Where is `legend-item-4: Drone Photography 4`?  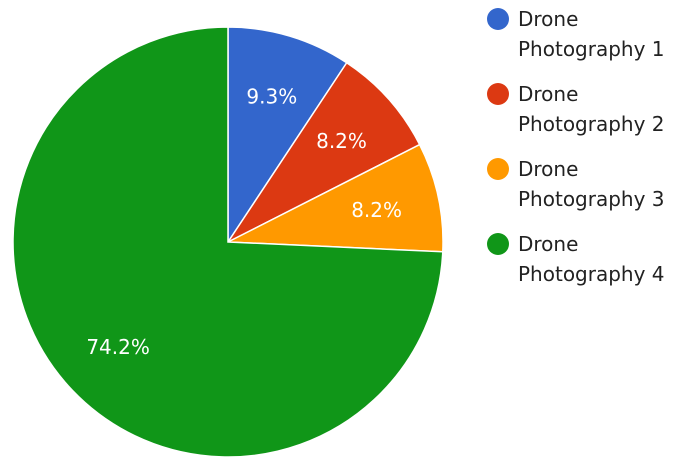
legend-item-4: Drone Photography 4 is located at coordinates (576, 259).